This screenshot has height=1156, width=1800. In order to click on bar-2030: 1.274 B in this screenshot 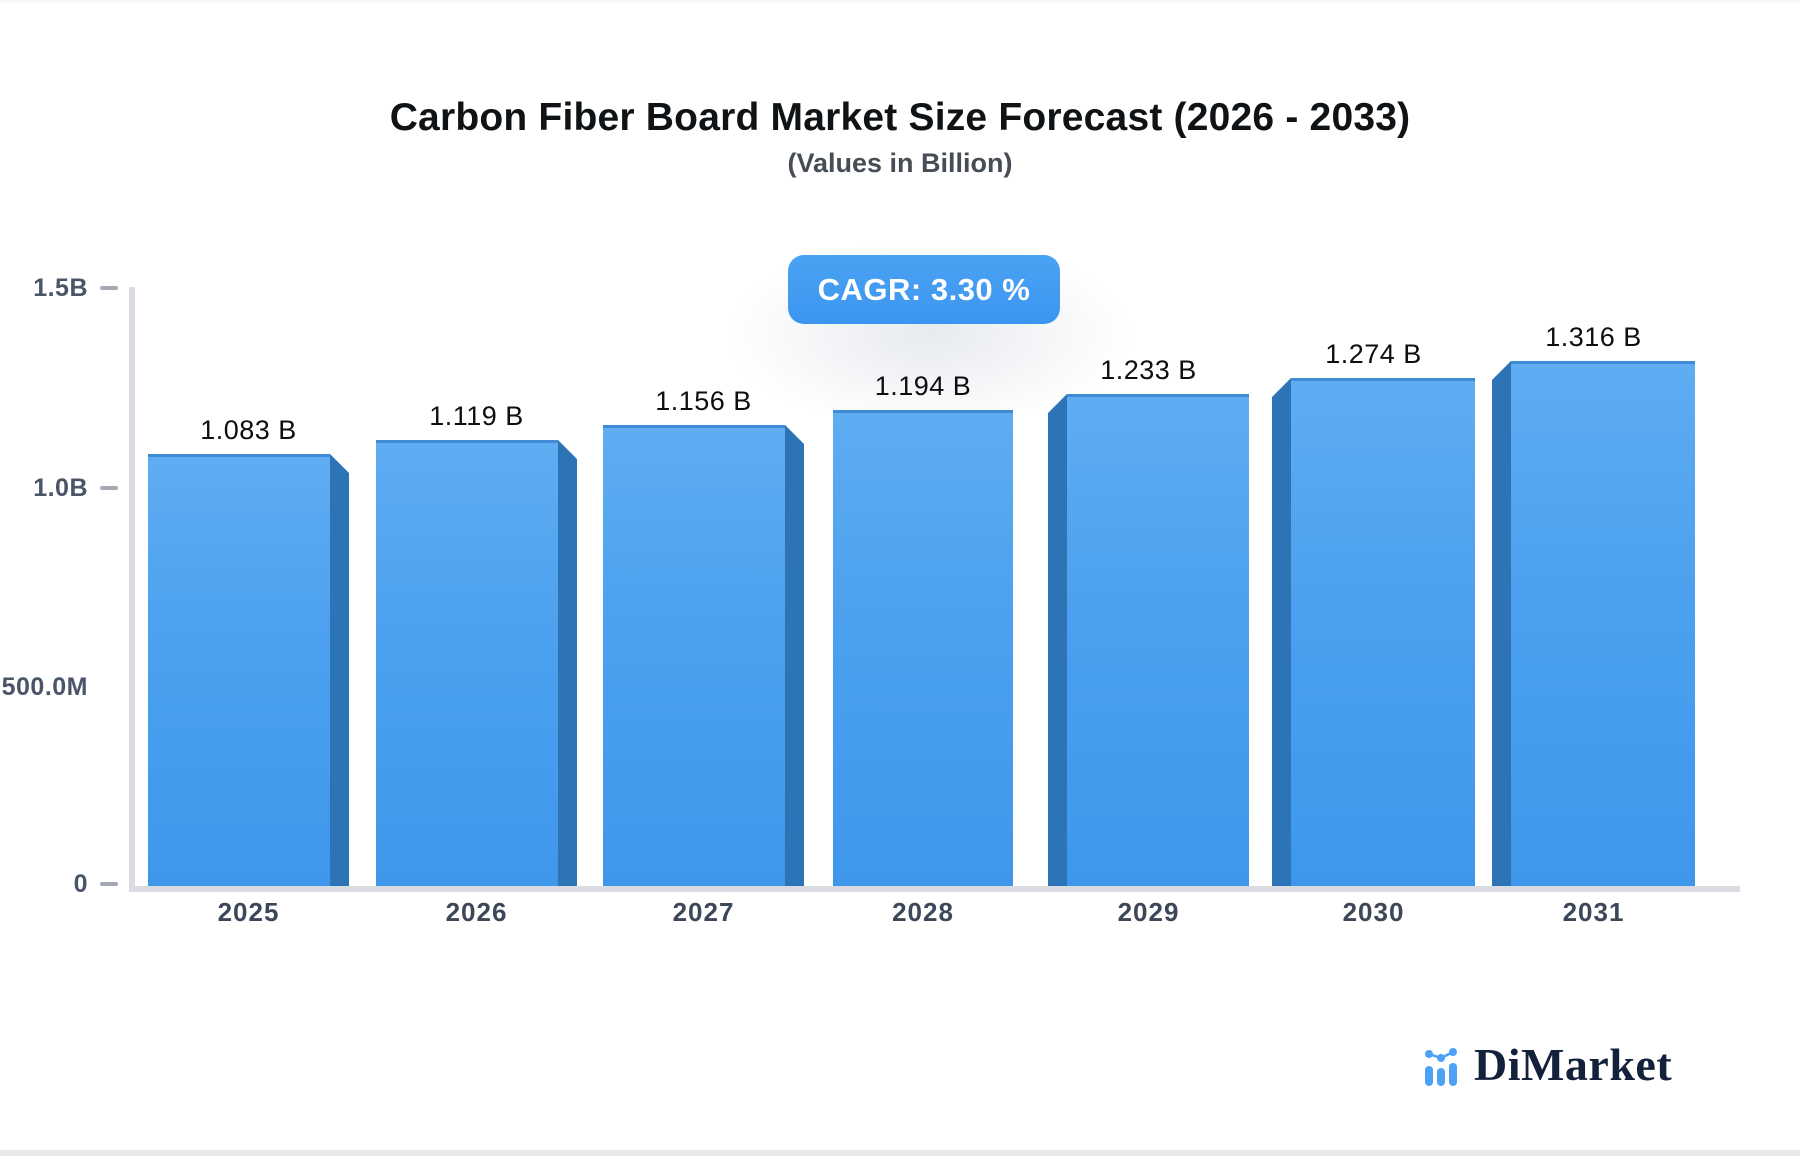, I will do `click(1373, 612)`.